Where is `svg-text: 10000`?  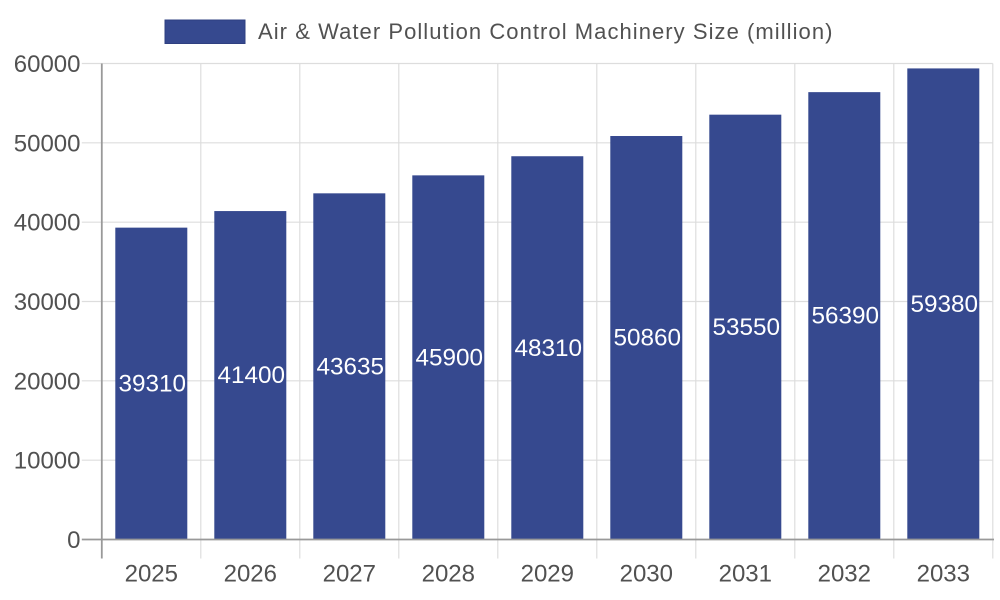 svg-text: 10000 is located at coordinates (47, 461).